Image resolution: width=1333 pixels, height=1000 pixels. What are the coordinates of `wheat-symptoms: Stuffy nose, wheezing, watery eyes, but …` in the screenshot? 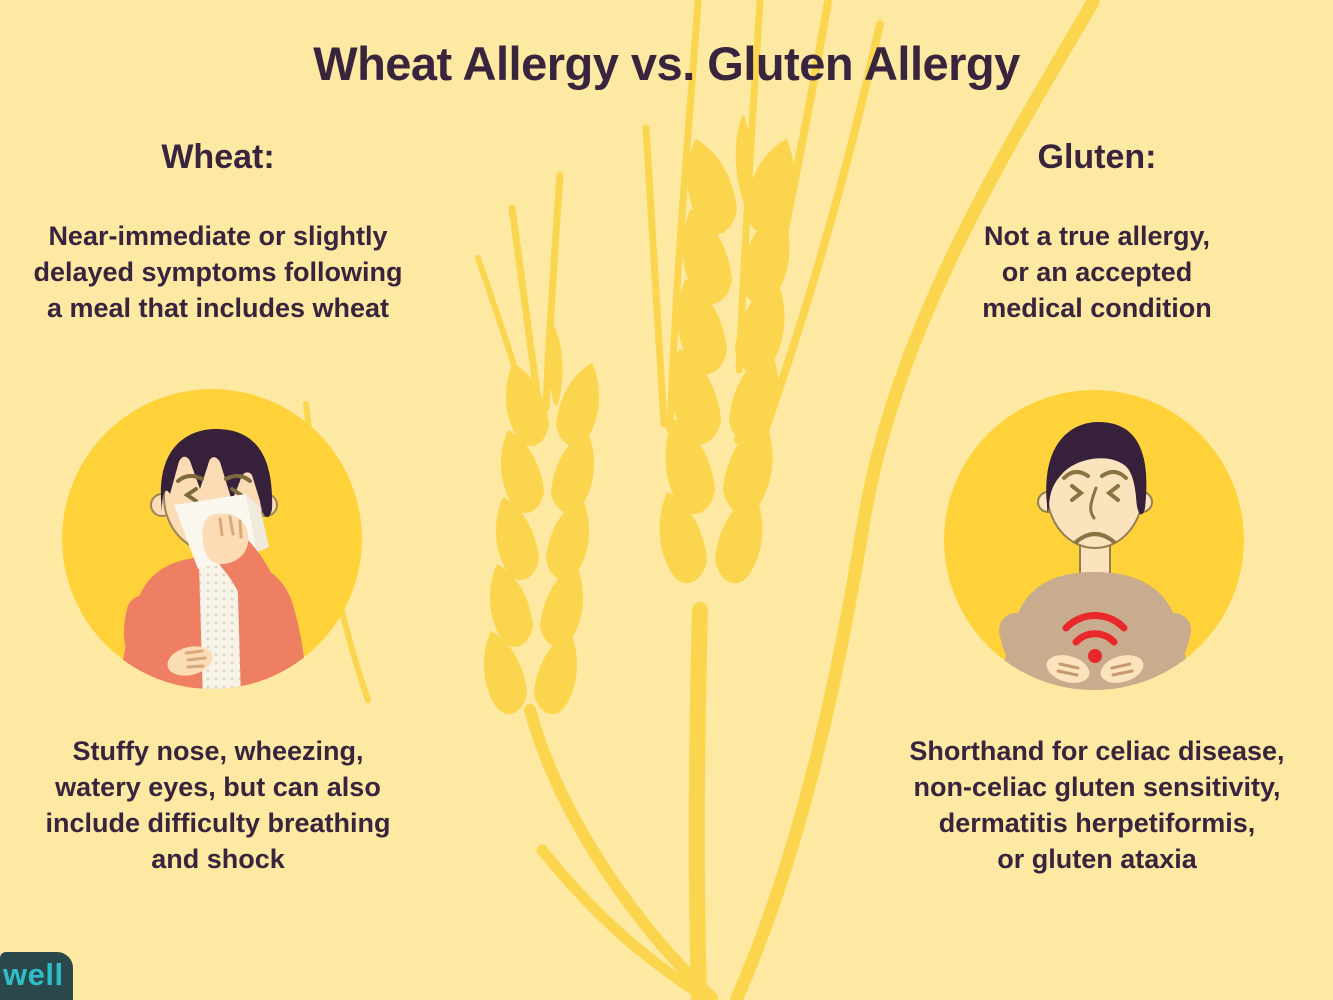 It's located at (218, 805).